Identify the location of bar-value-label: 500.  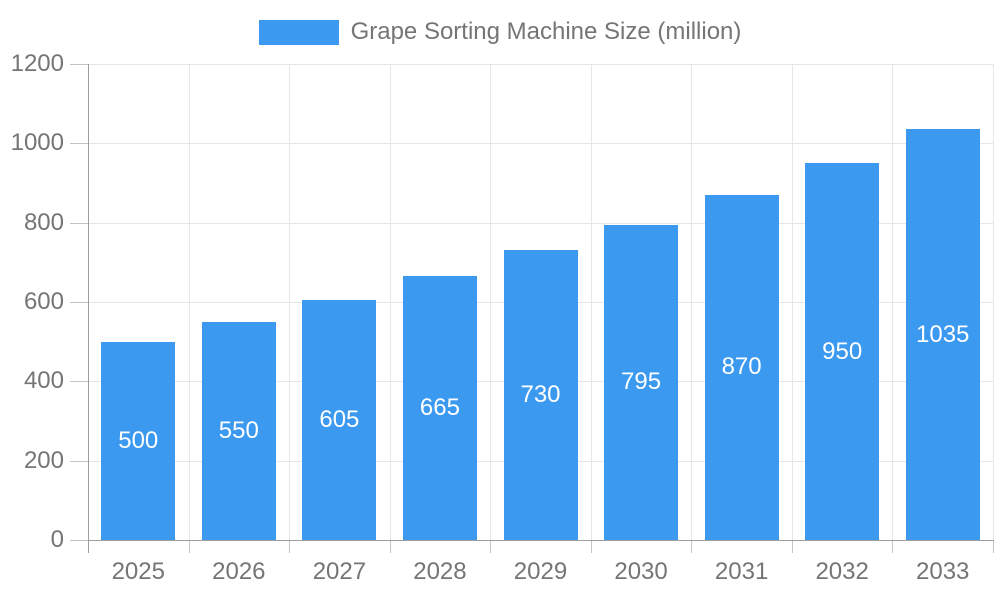
(138, 440).